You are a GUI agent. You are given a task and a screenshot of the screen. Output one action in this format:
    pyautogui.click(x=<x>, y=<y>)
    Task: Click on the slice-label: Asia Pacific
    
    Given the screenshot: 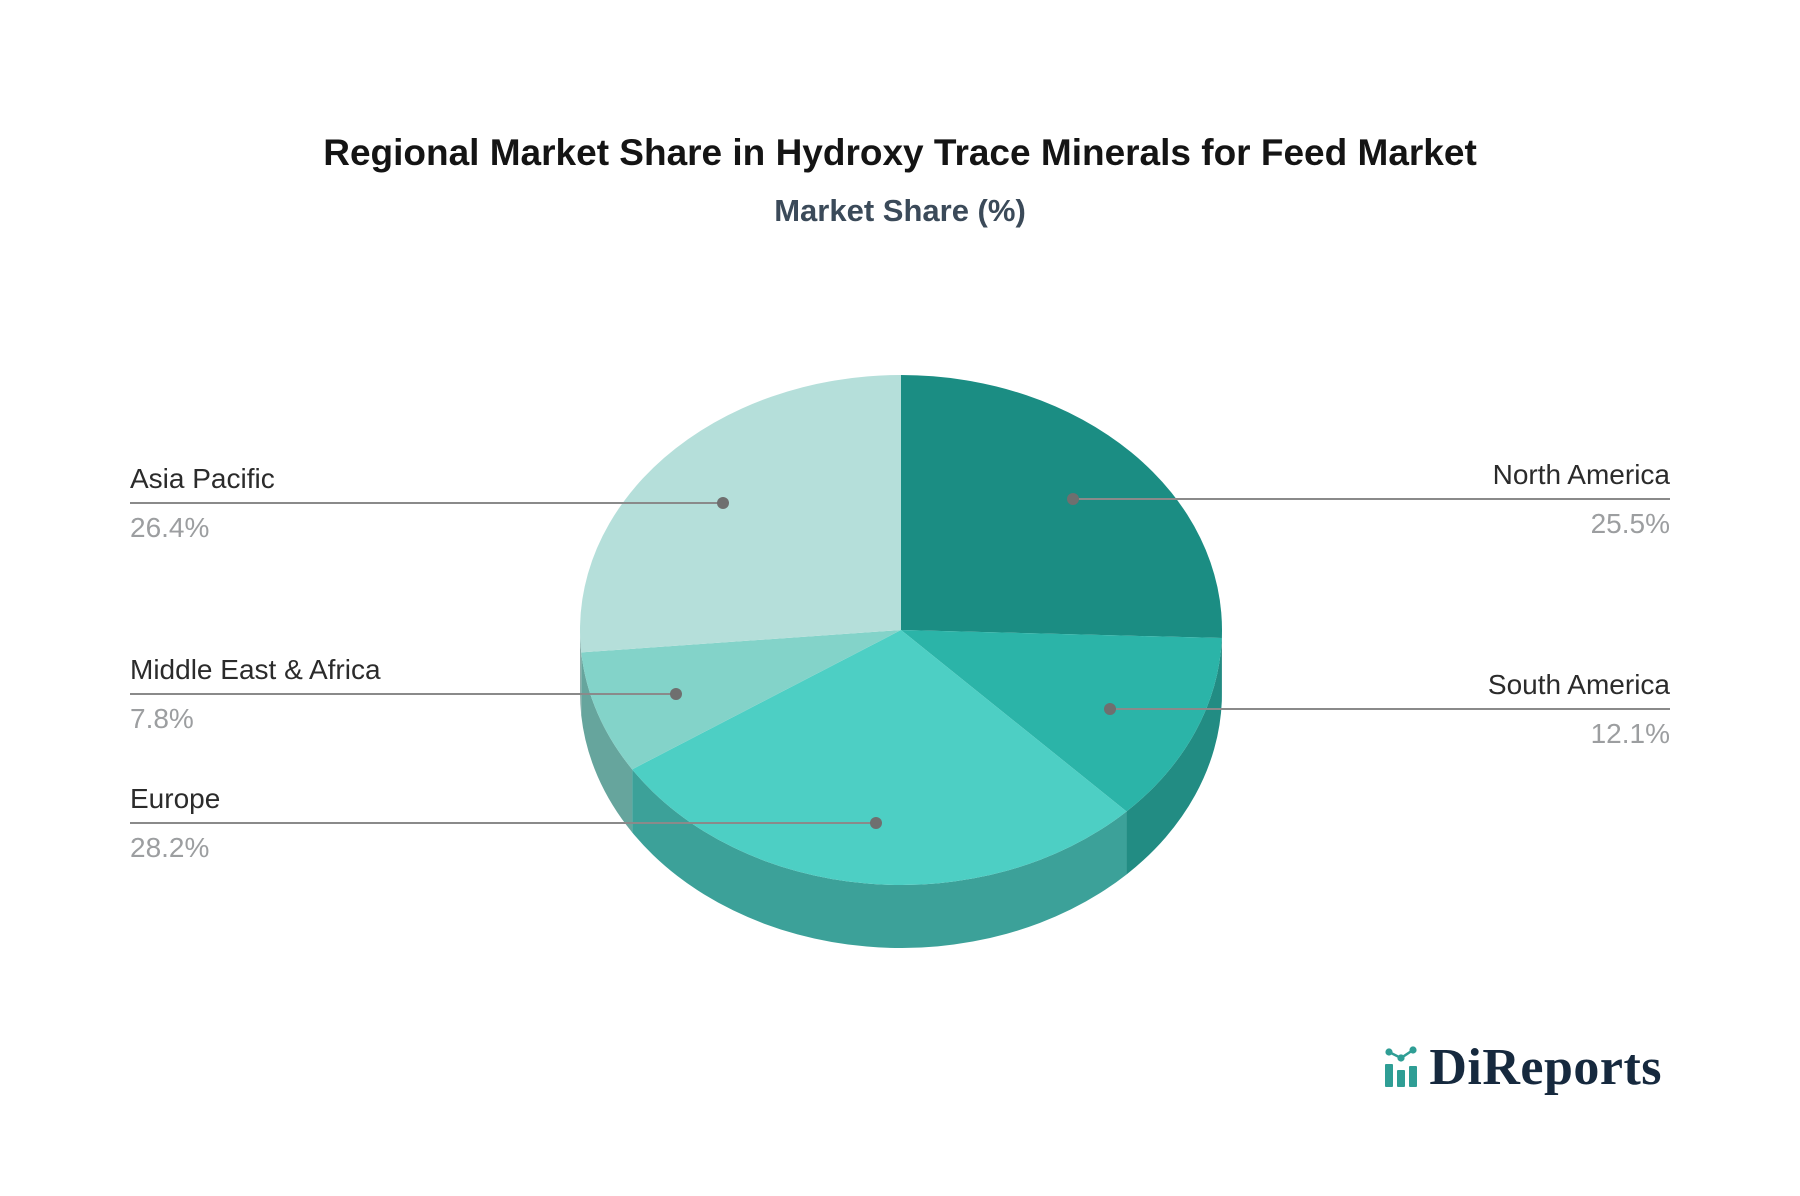 What is the action you would take?
    pyautogui.click(x=202, y=478)
    